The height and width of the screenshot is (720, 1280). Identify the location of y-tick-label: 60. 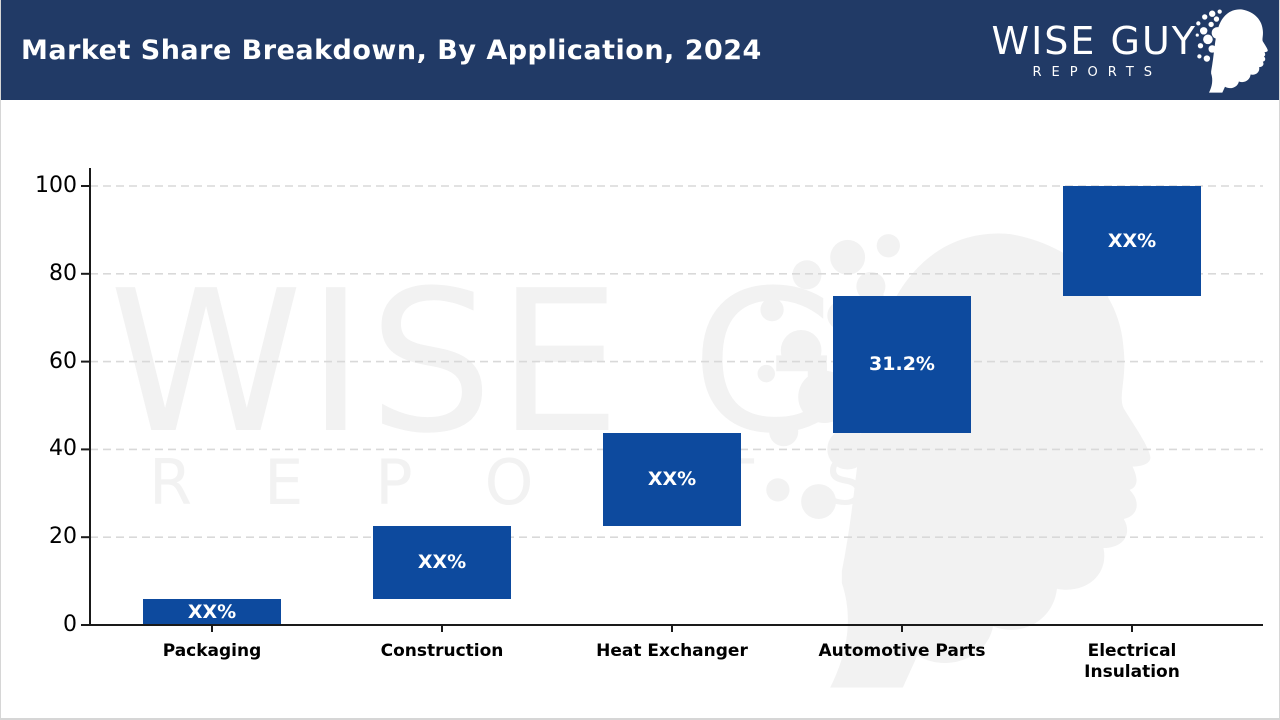
(63, 361).